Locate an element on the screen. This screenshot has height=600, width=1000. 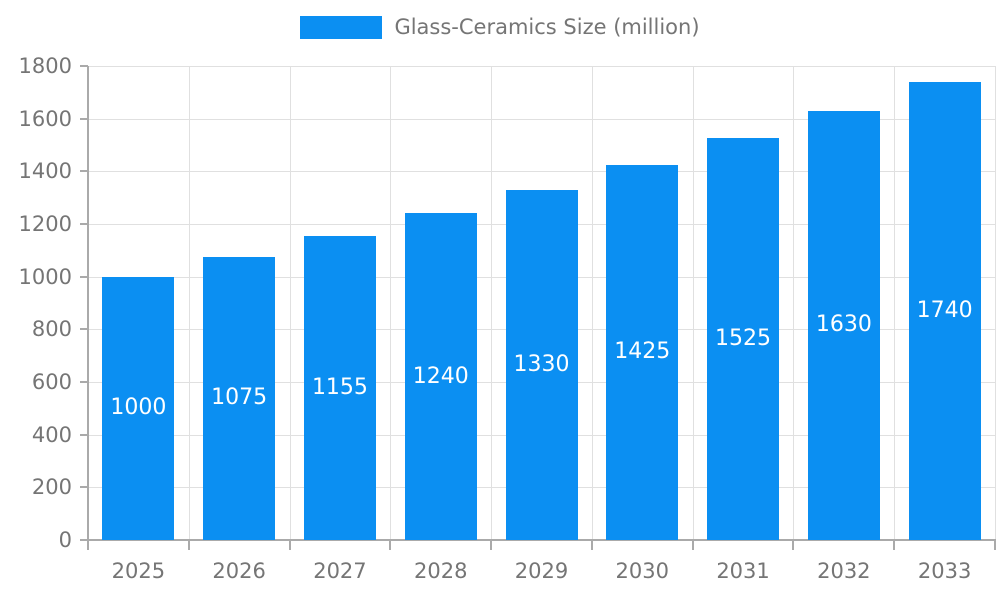
legend-label: Glass-Ceramics Size (million) is located at coordinates (547, 27).